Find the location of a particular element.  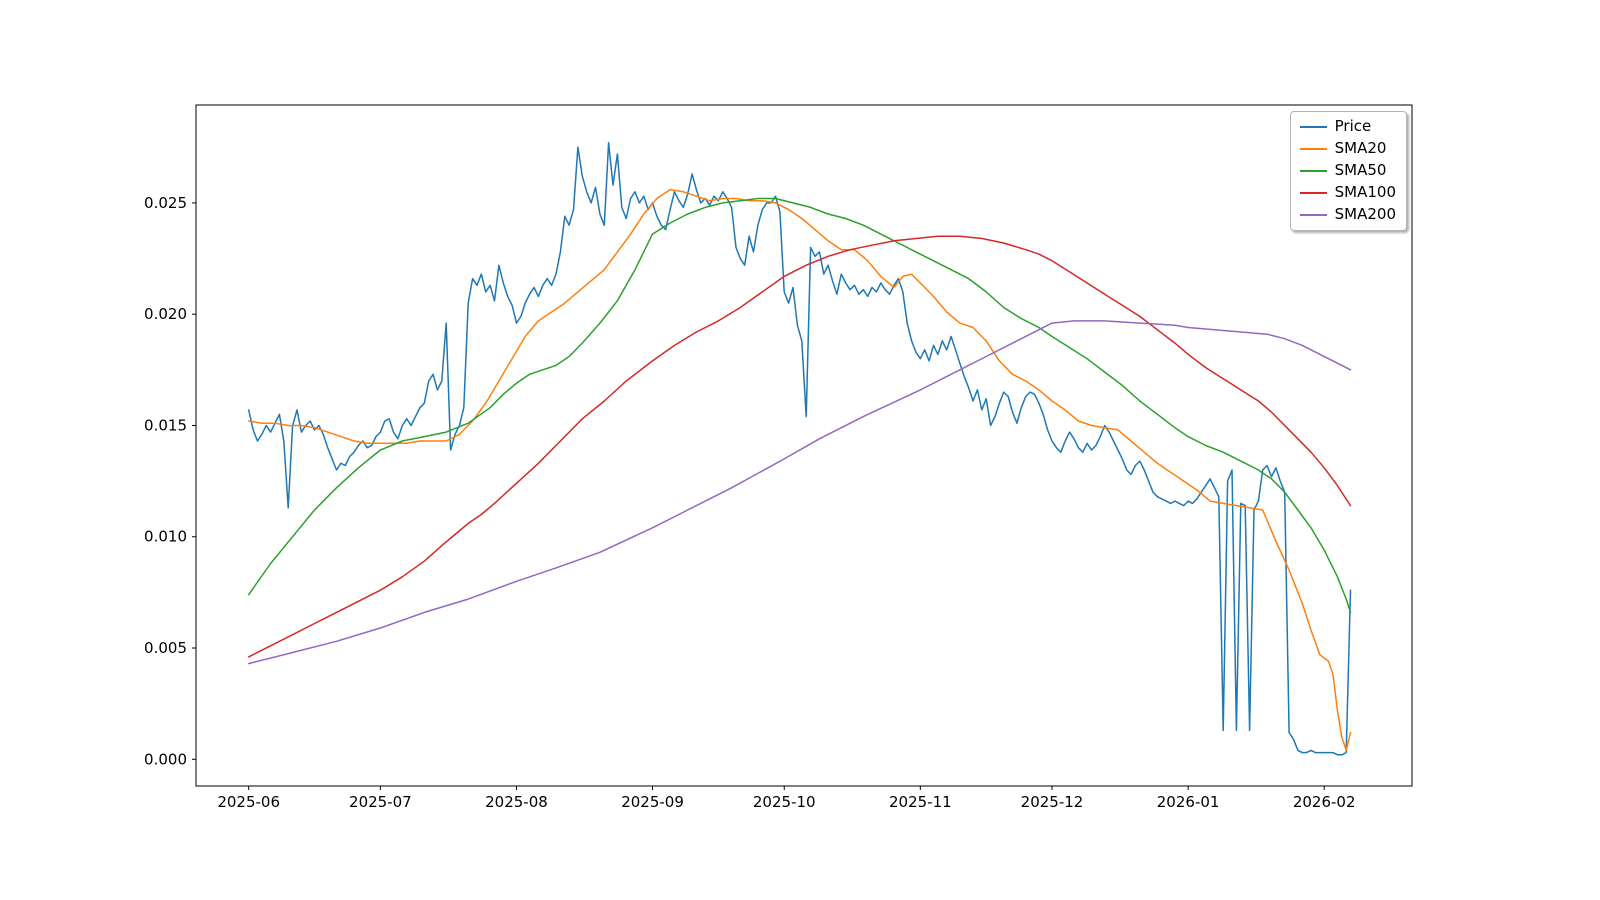

legend-item-sma100: SMA100 is located at coordinates (1347, 192).